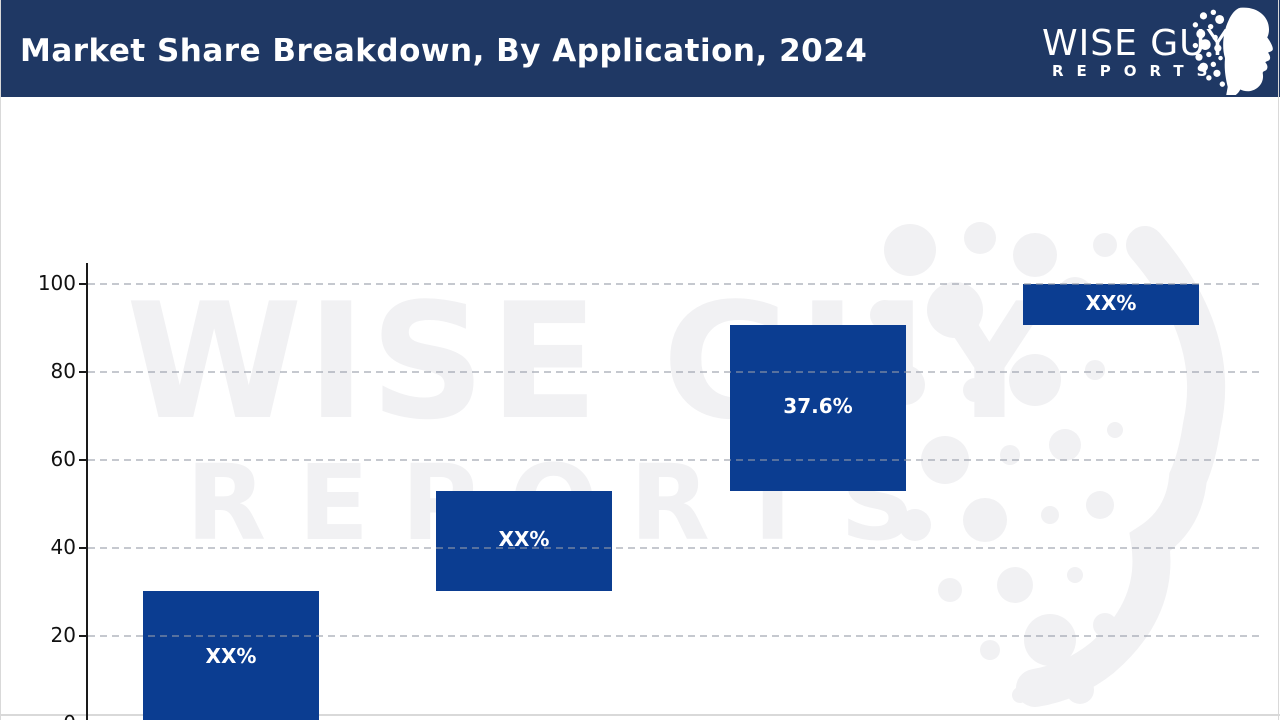 This screenshot has width=1280, height=720. I want to click on page-border-bottom, so click(640, 715).